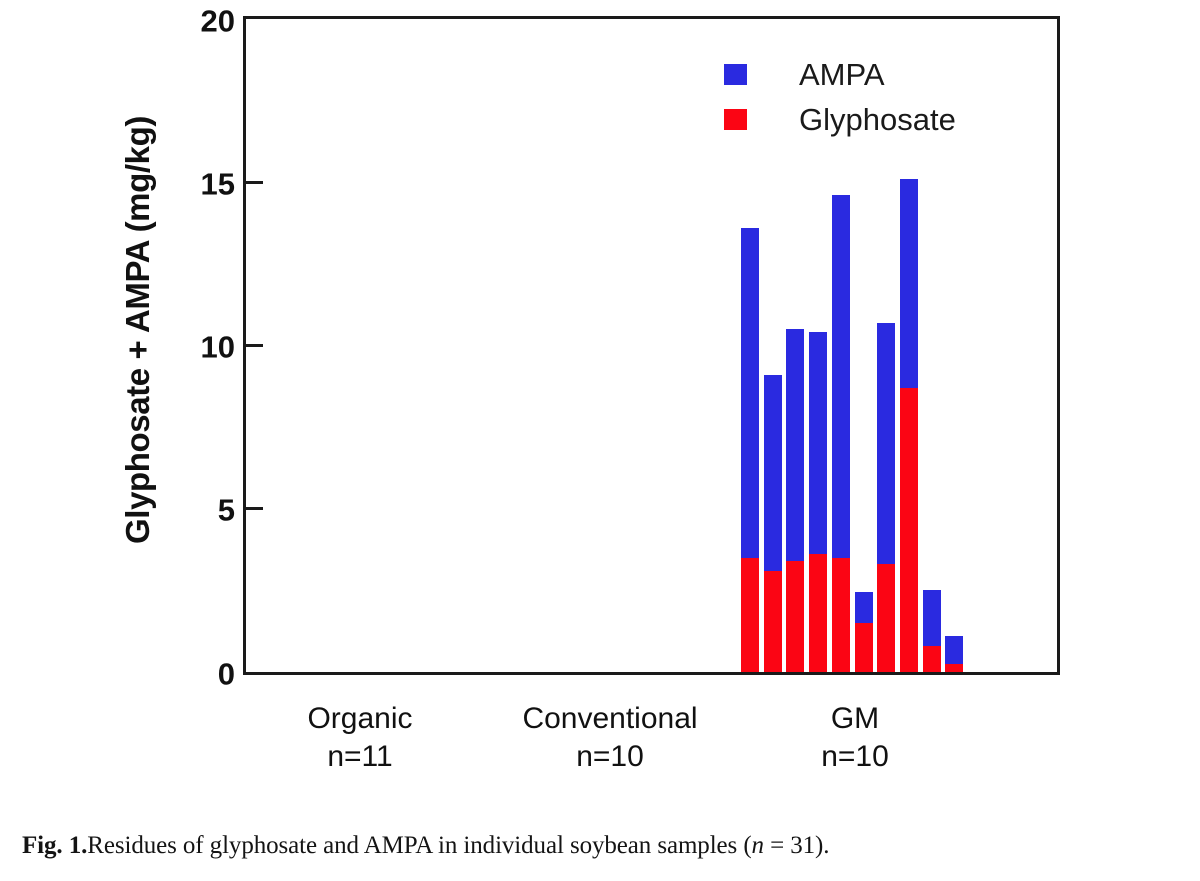  Describe the element at coordinates (840, 97) in the screenshot. I see `chart-legend: AMPA Glyphosate` at that location.